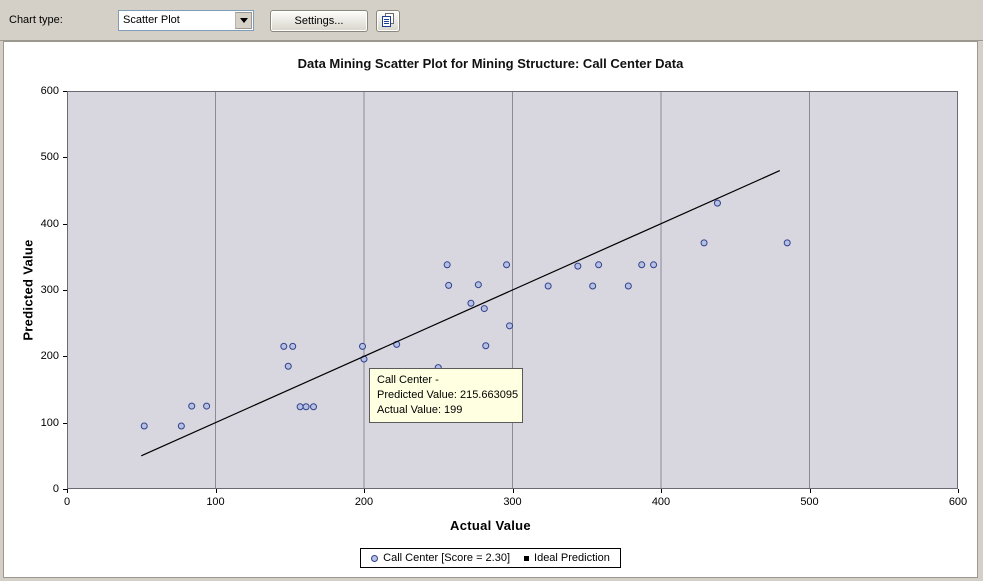  Describe the element at coordinates (958, 502) in the screenshot. I see `x-tick-label: 600` at that location.